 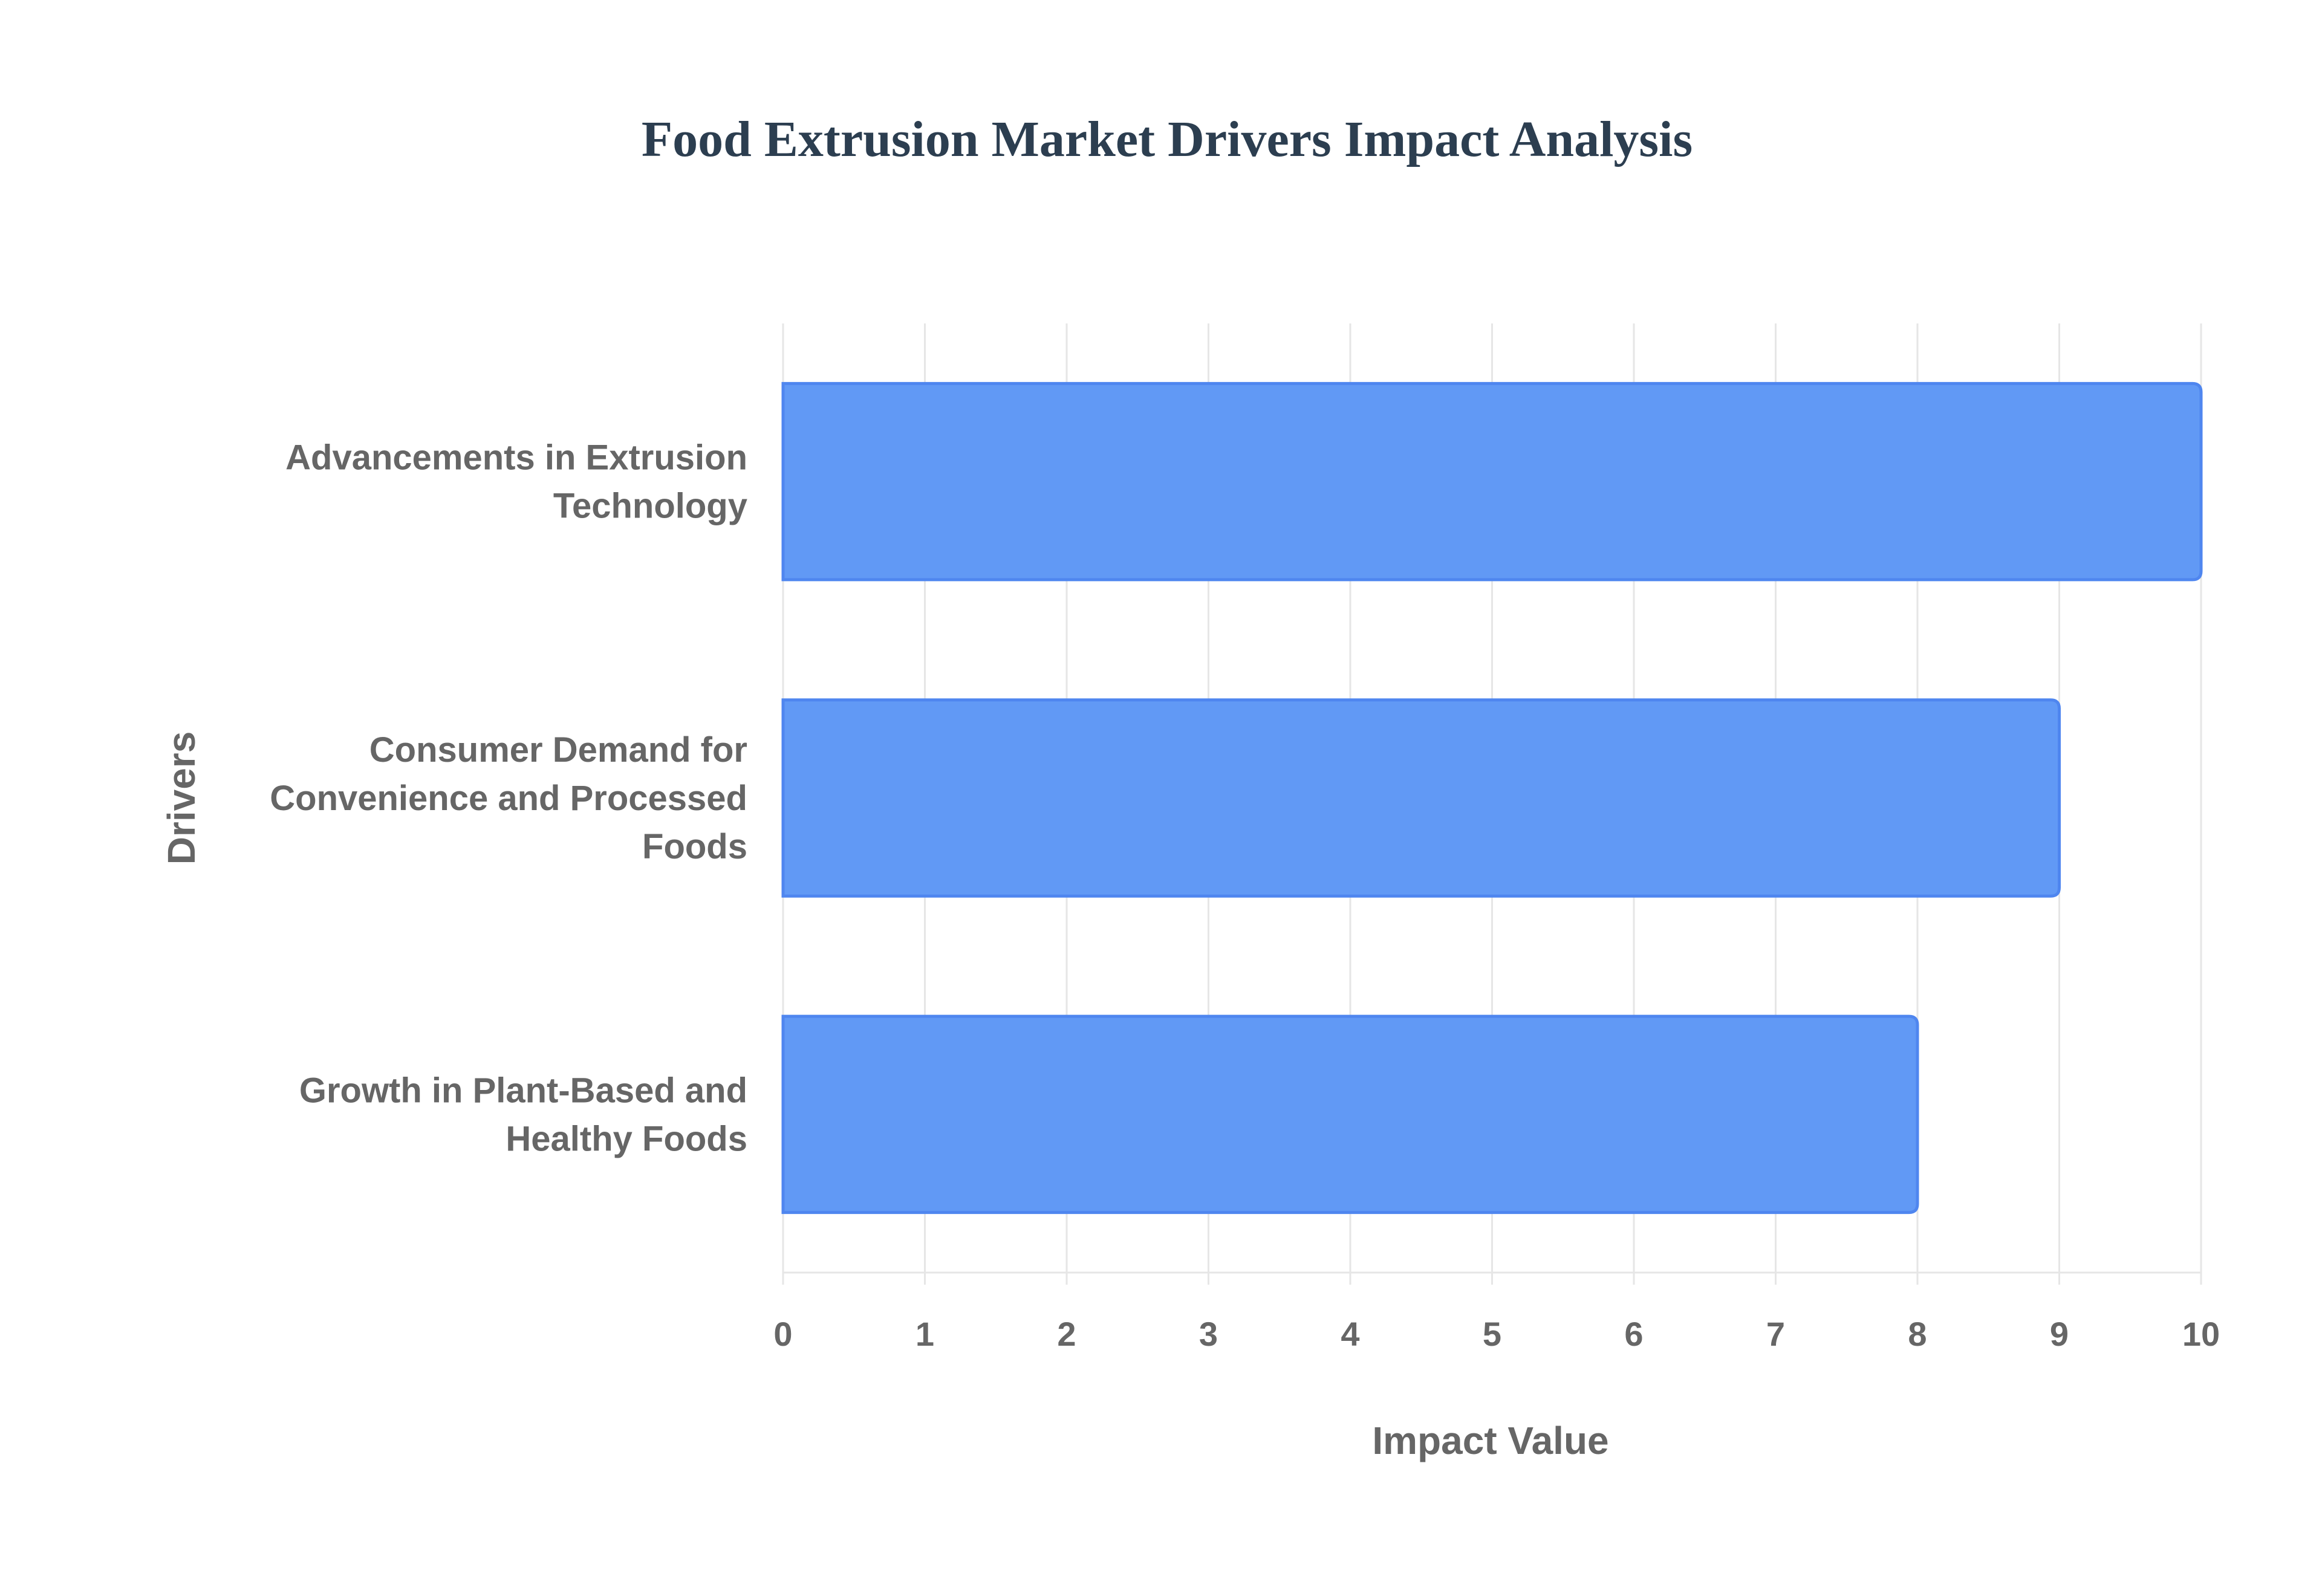 I want to click on x-tick-label: 5, so click(x=1492, y=1334).